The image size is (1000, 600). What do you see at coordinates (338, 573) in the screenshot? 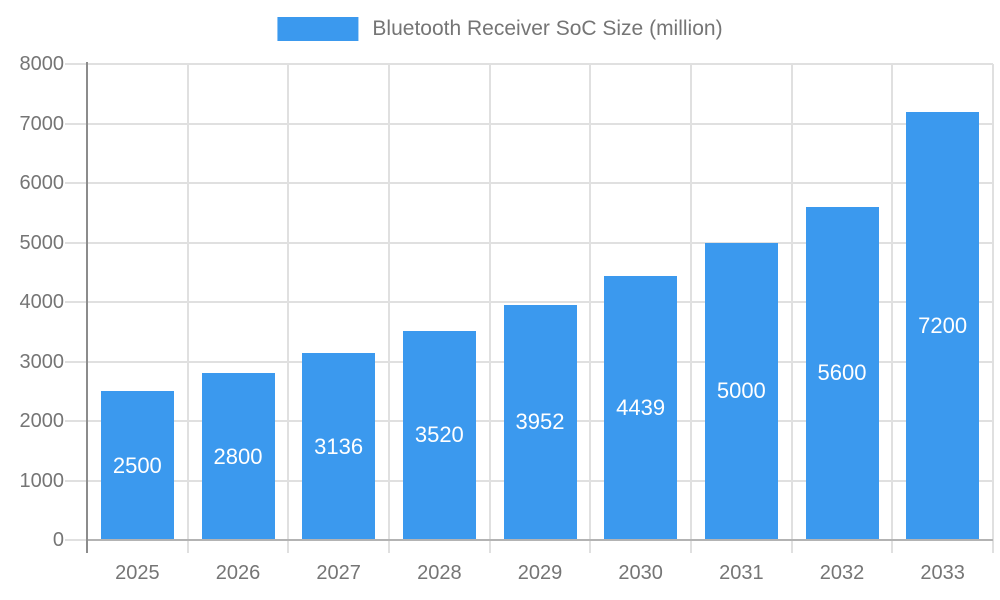
I see `x-tick-label-2027: 2027` at bounding box center [338, 573].